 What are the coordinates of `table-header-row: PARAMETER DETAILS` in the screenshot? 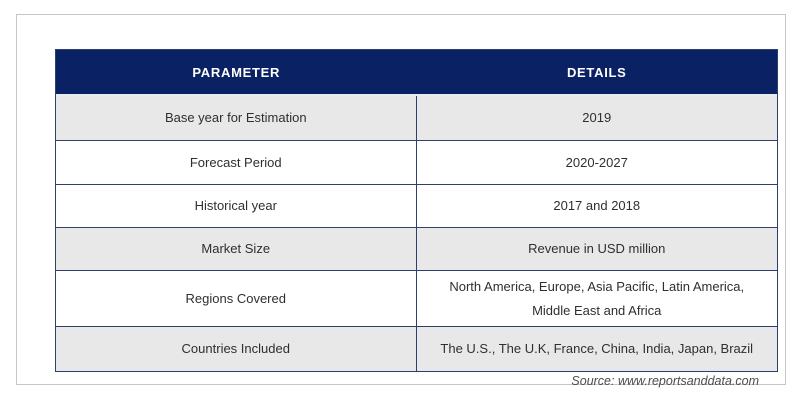 It's located at (416, 72).